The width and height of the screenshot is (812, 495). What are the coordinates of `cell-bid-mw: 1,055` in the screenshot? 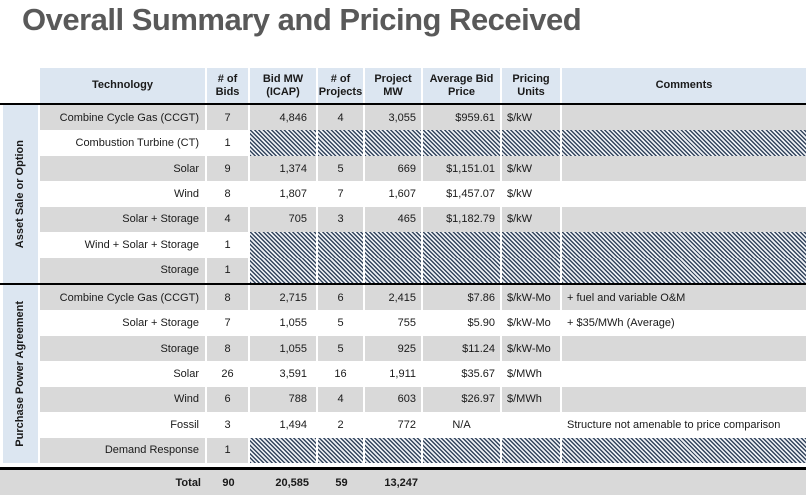 It's located at (284, 348).